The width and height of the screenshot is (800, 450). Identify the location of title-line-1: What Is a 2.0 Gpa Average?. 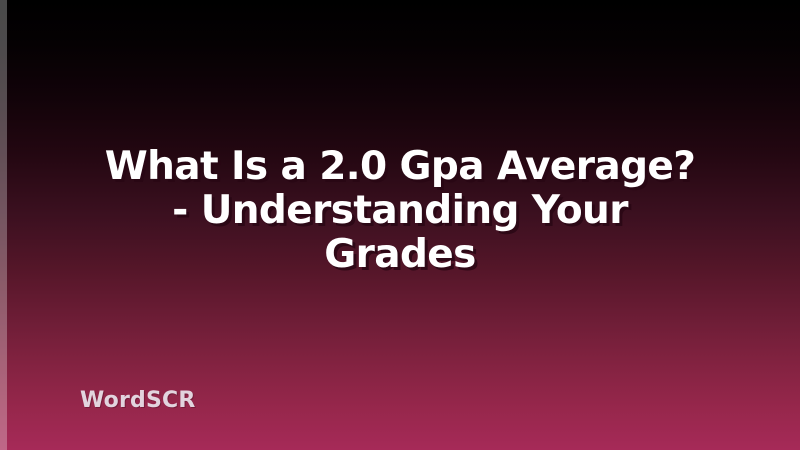
(400, 166).